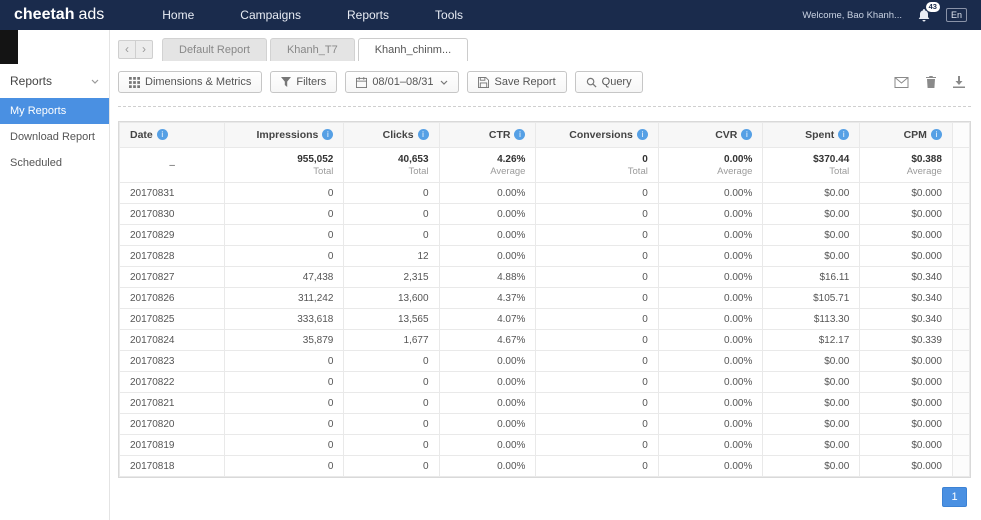  What do you see at coordinates (52, 137) in the screenshot?
I see `sidebar-item-download-report: Download Report` at bounding box center [52, 137].